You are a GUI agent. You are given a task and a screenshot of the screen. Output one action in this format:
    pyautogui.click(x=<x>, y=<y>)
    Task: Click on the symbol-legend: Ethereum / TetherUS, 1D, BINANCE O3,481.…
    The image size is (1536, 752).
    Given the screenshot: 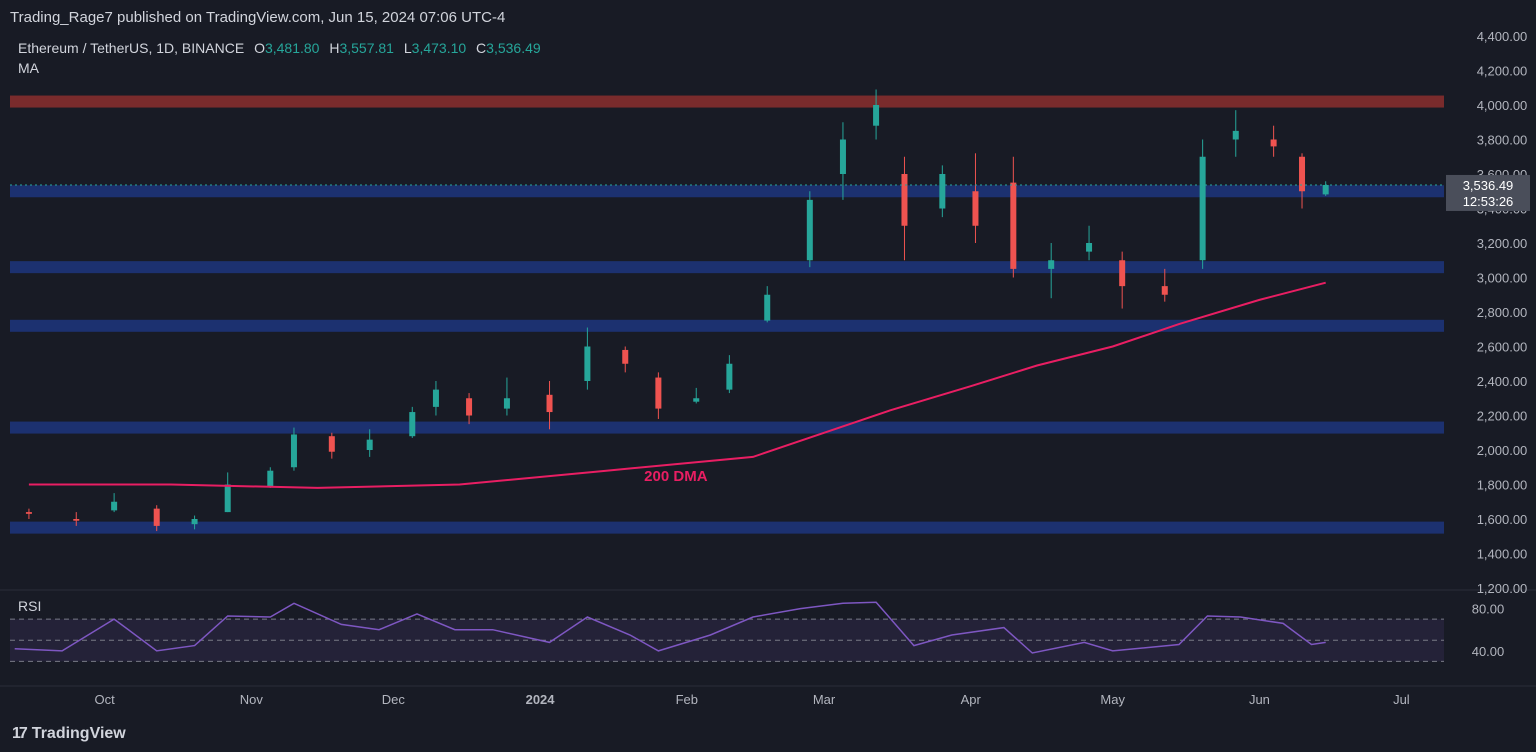 What is the action you would take?
    pyautogui.click(x=279, y=48)
    